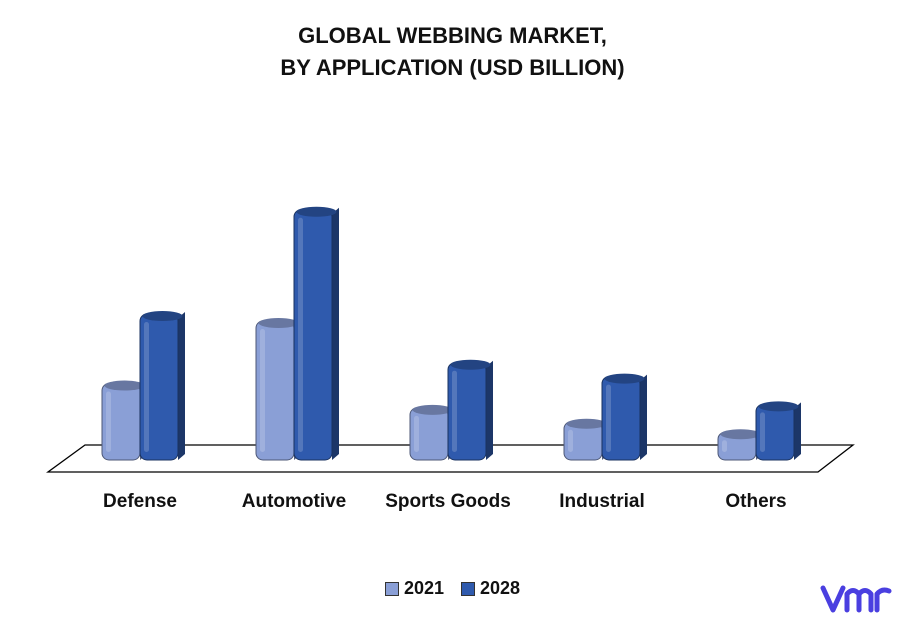 The height and width of the screenshot is (624, 905). I want to click on category-label-industrial: Industrial, so click(602, 501).